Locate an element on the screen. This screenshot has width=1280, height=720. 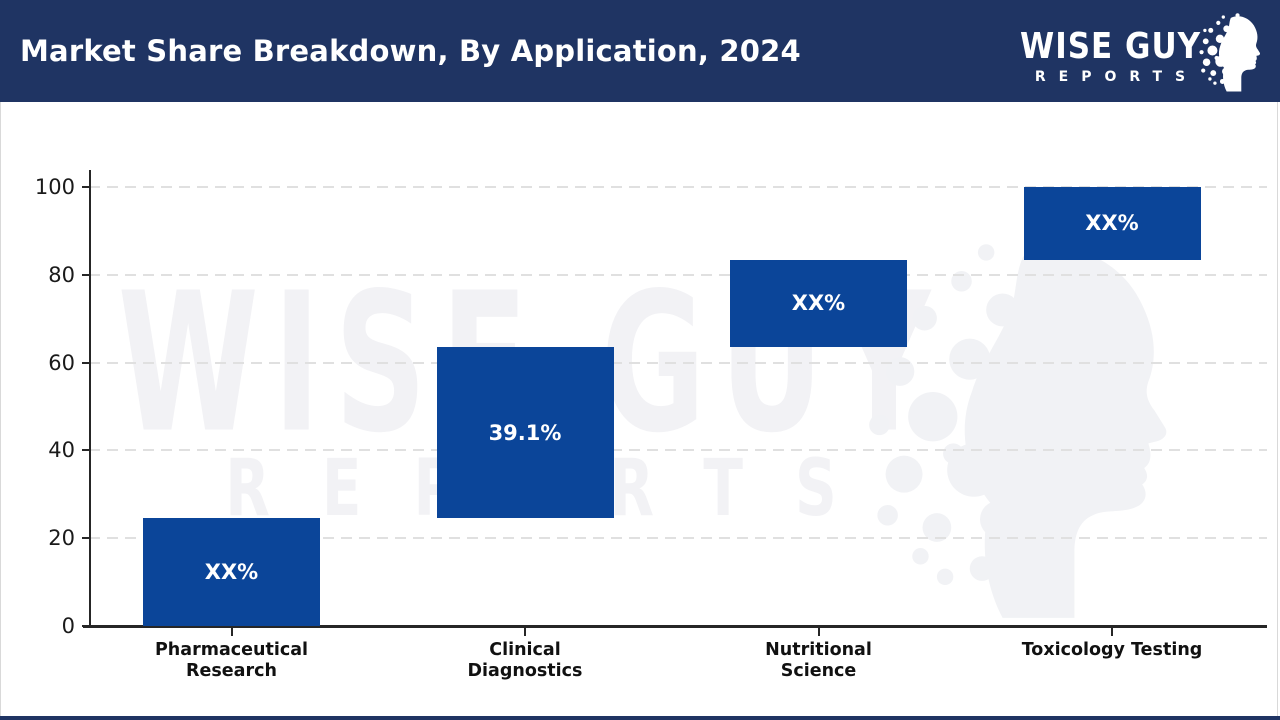
x-category-label-line: Toxicology Testing is located at coordinates (1112, 650).